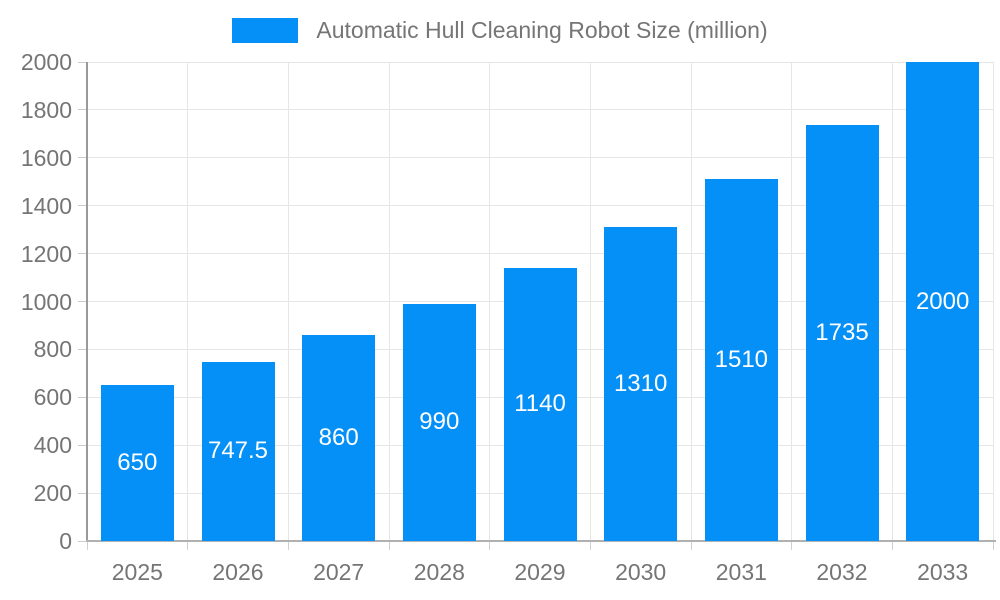  Describe the element at coordinates (52, 349) in the screenshot. I see `y-axis-tick-label: 800` at that location.